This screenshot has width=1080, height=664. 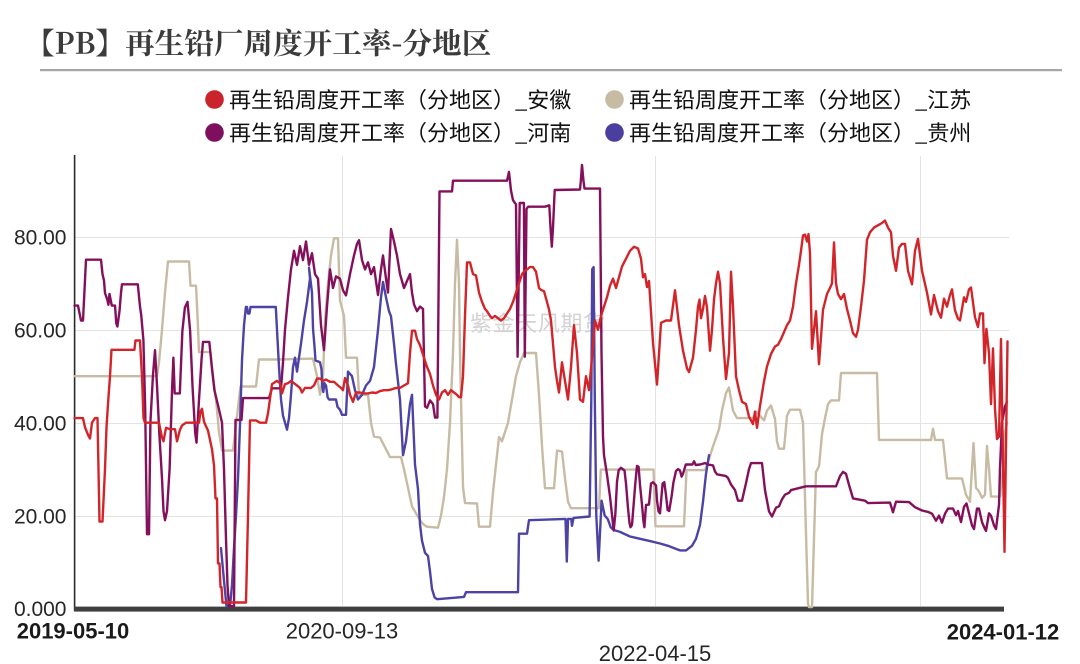 I want to click on svg-text: 2020-09-13, so click(x=342, y=631).